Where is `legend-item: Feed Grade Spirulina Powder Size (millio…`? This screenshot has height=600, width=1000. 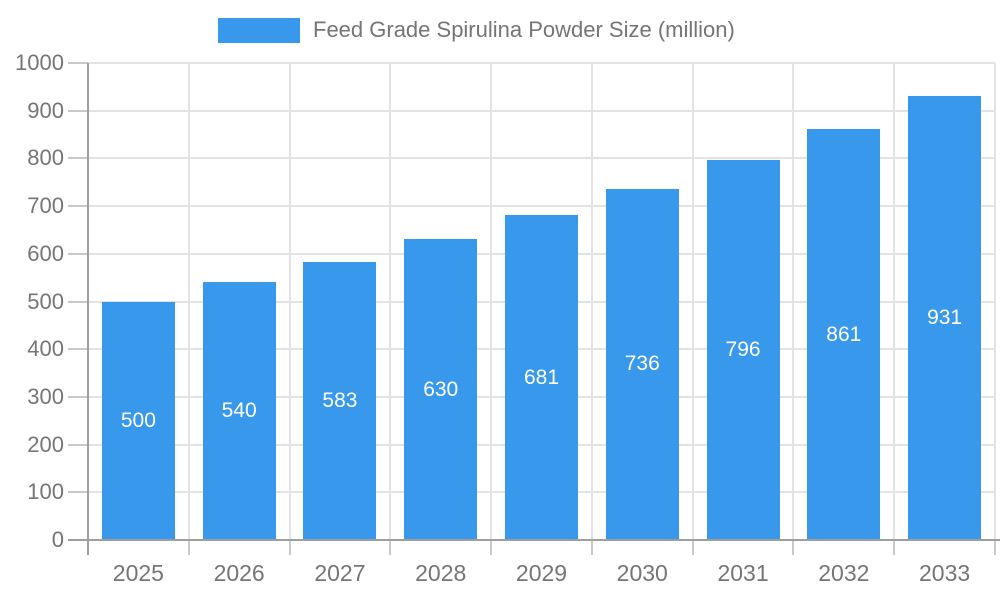 legend-item: Feed Grade Spirulina Powder Size (millio… is located at coordinates (476, 30).